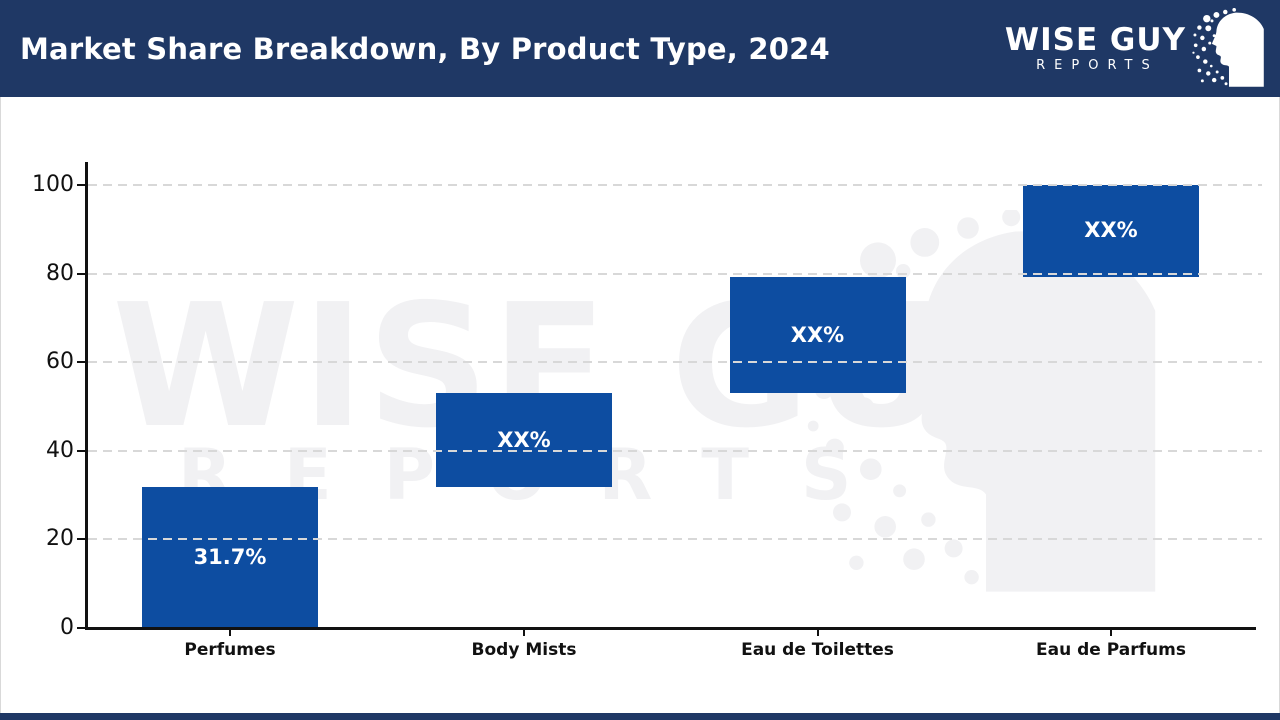 The image size is (1280, 720). I want to click on dotted-face-logo-icon, so click(1228, 47).